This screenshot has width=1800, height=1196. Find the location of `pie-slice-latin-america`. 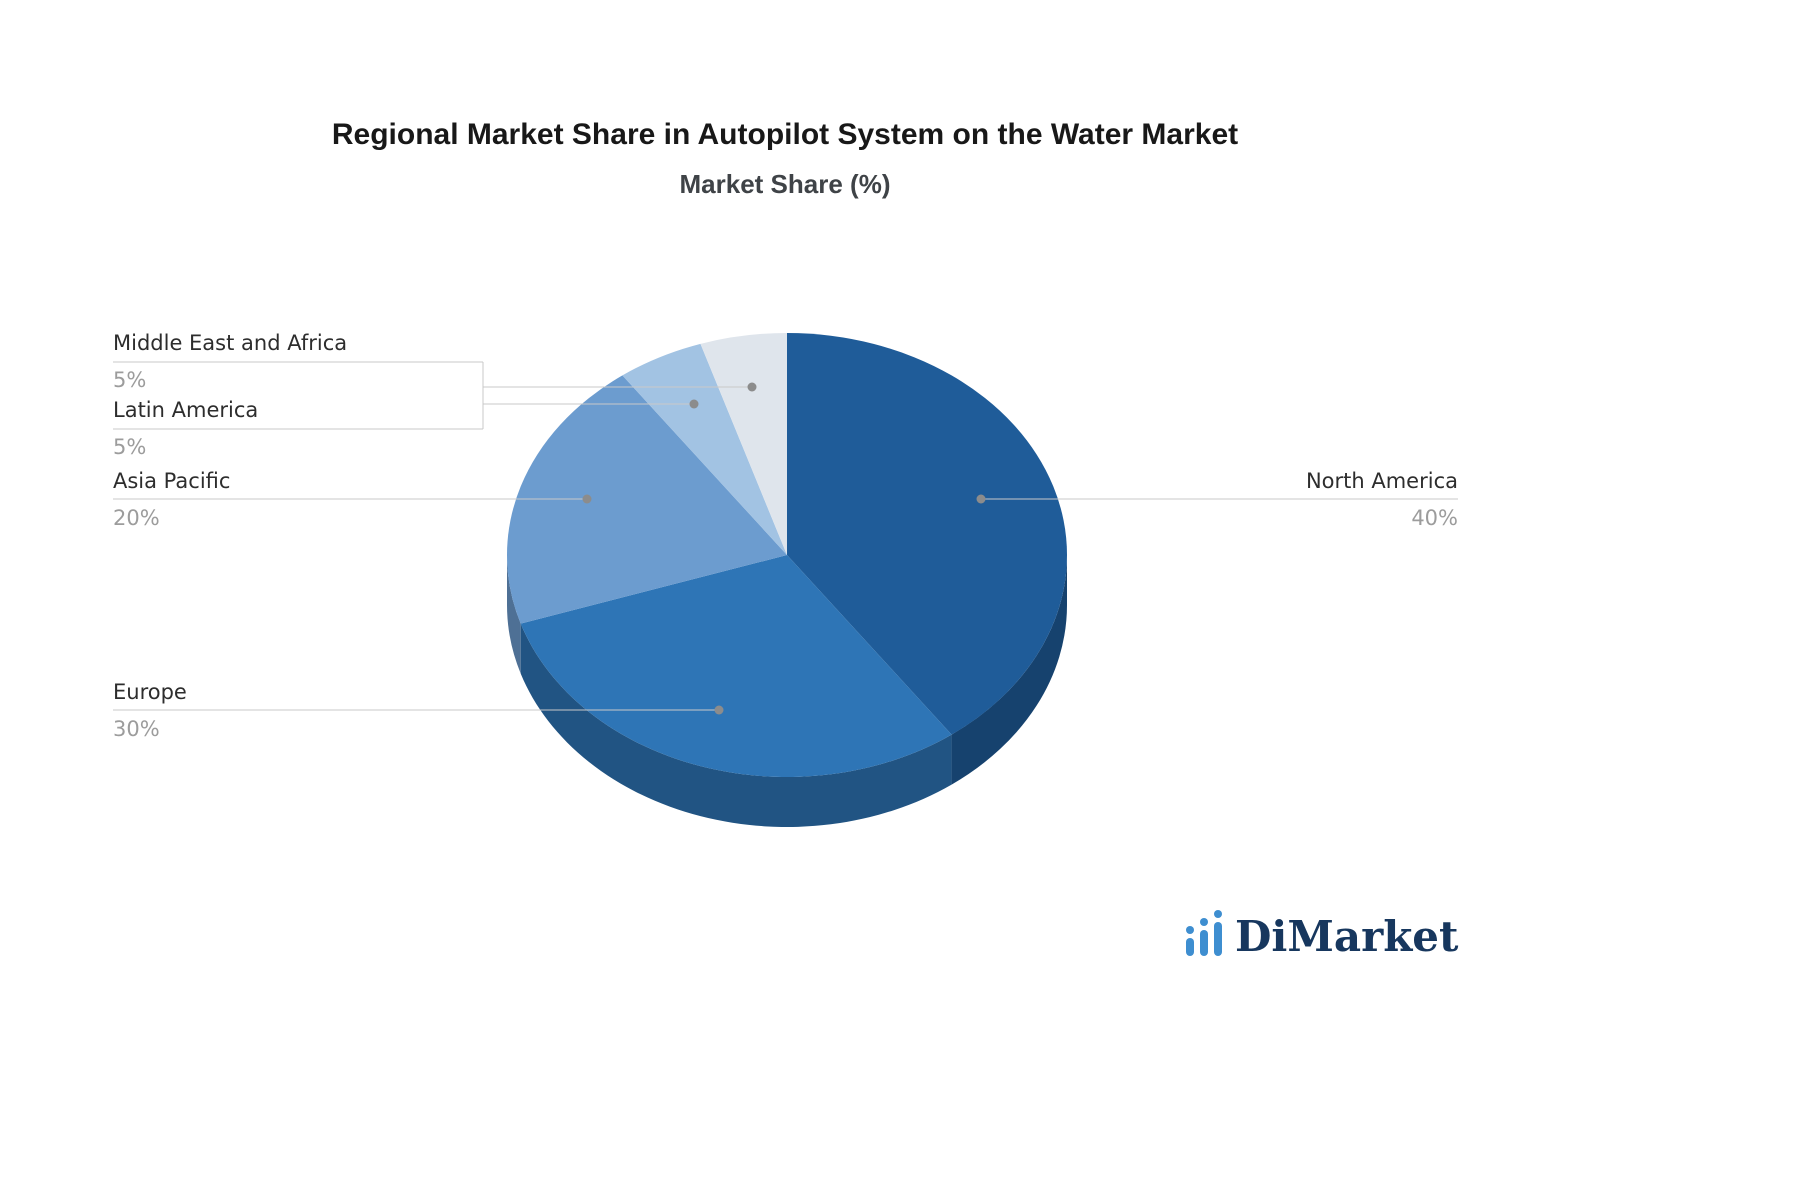

pie-slice-latin-america is located at coordinates (704, 449).